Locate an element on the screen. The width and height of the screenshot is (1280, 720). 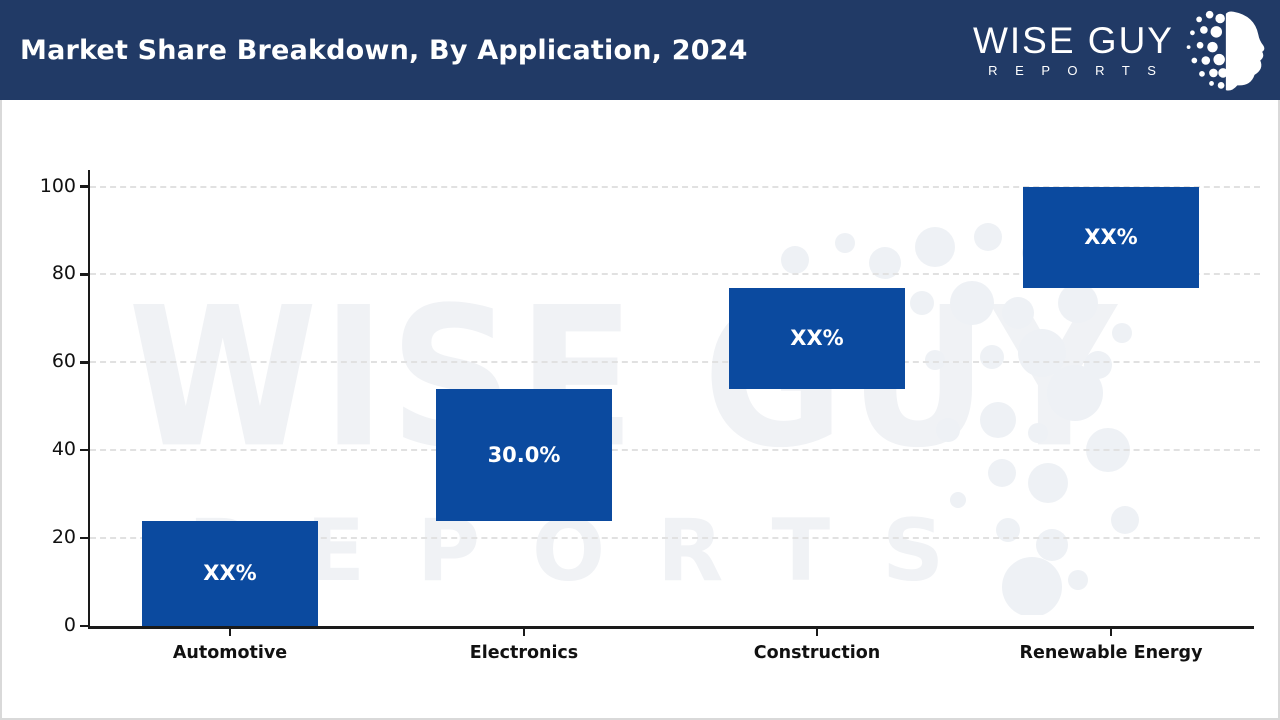
bar-value-label: 30.0% is located at coordinates (524, 454).